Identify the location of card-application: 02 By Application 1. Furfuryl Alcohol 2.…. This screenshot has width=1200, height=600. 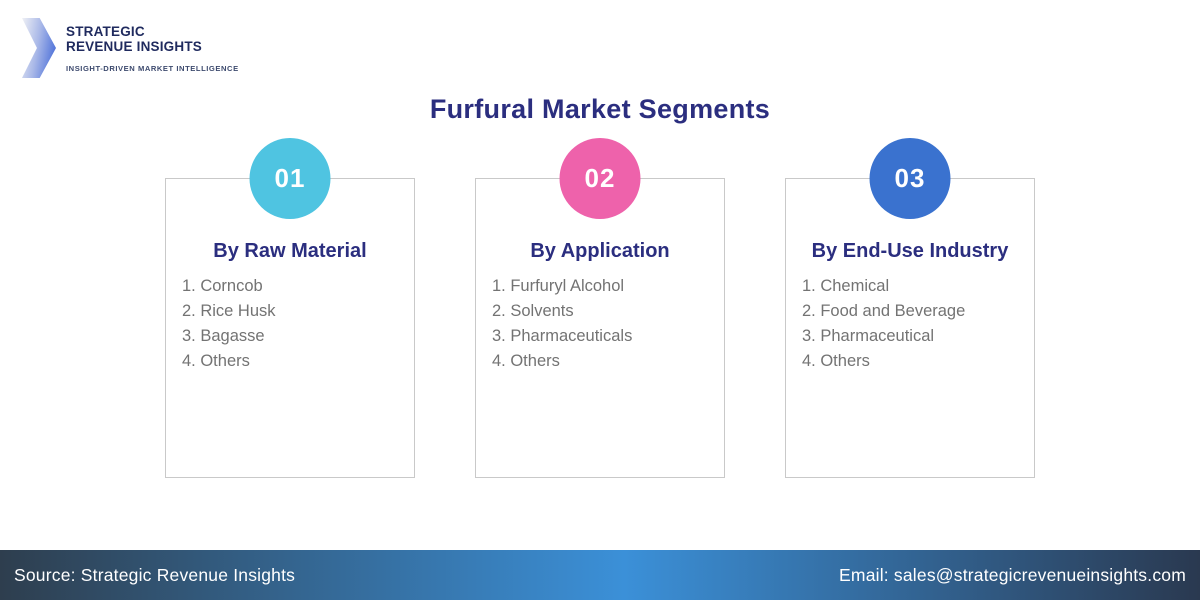
(600, 308).